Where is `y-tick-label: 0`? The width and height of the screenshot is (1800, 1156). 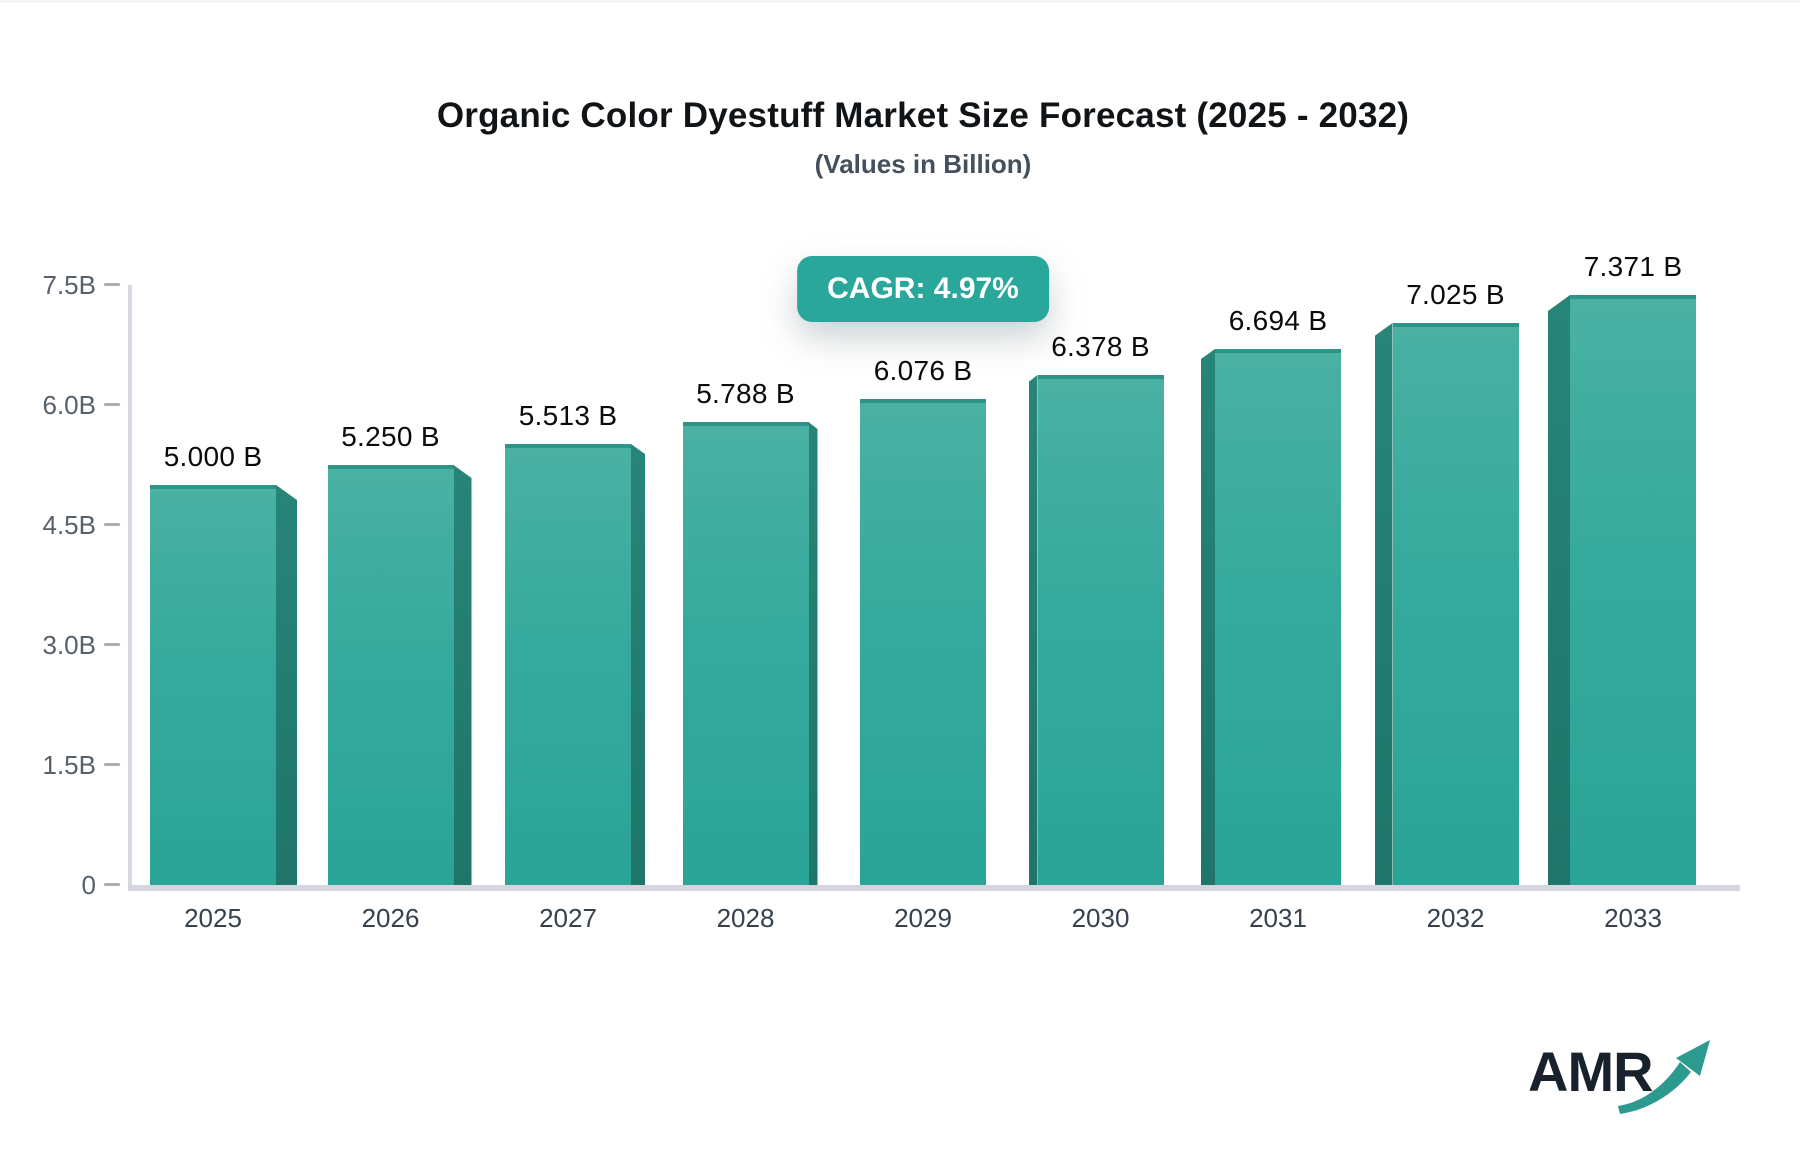 y-tick-label: 0 is located at coordinates (88, 885).